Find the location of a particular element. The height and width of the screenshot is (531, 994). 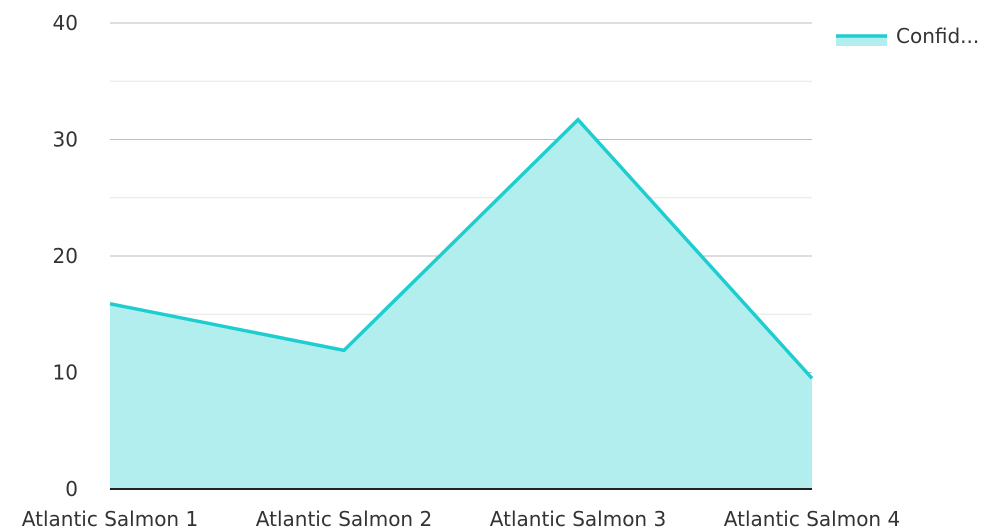

y-axis-ticks: 0 10 20 30 40 is located at coordinates (65, 256).